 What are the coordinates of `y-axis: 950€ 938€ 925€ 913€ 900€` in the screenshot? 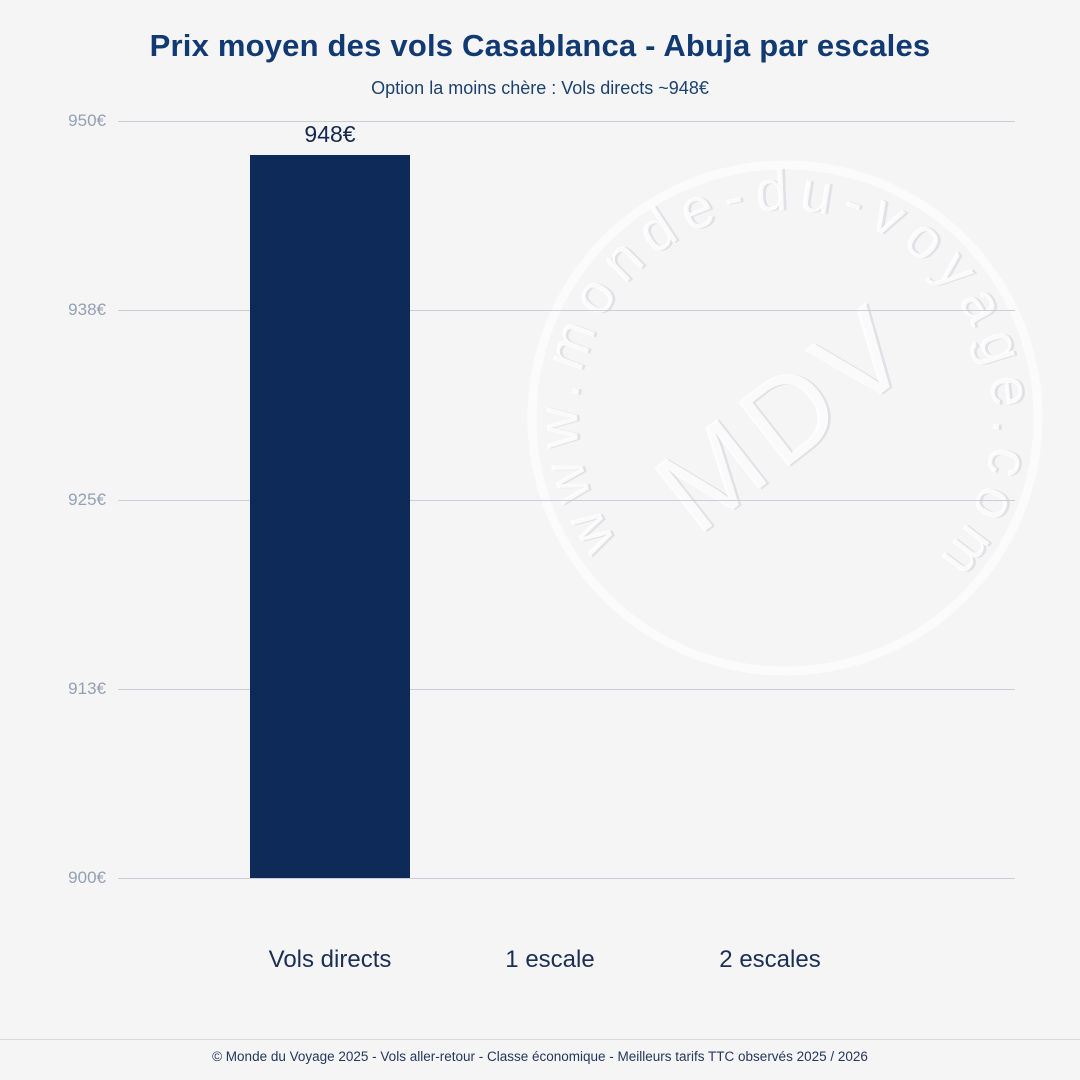 It's located at (53, 499).